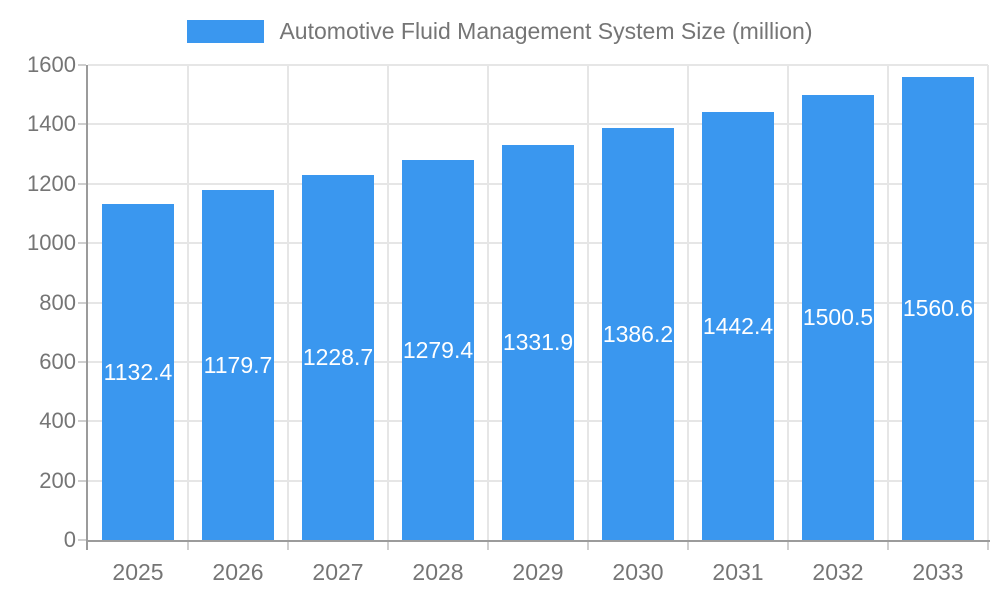  I want to click on bar: 1500.5, so click(838, 317).